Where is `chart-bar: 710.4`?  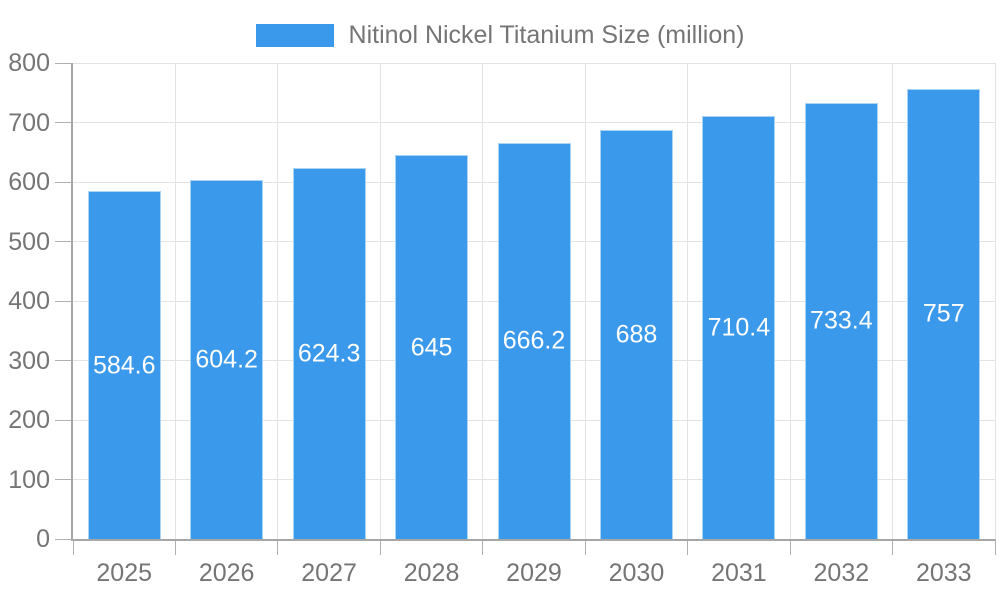 chart-bar: 710.4 is located at coordinates (739, 327).